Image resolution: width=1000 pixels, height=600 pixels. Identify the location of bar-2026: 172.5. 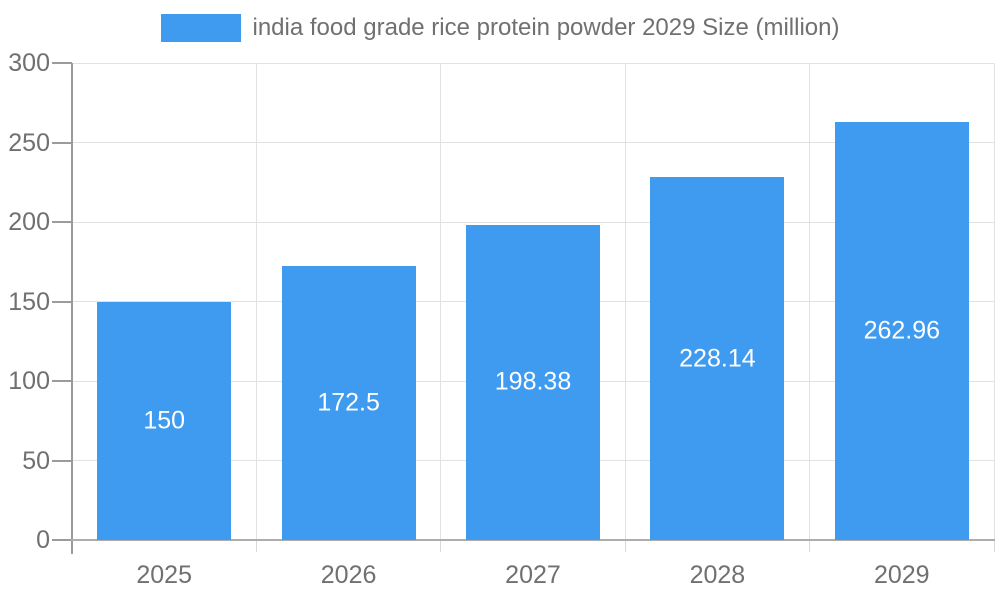
(348, 402).